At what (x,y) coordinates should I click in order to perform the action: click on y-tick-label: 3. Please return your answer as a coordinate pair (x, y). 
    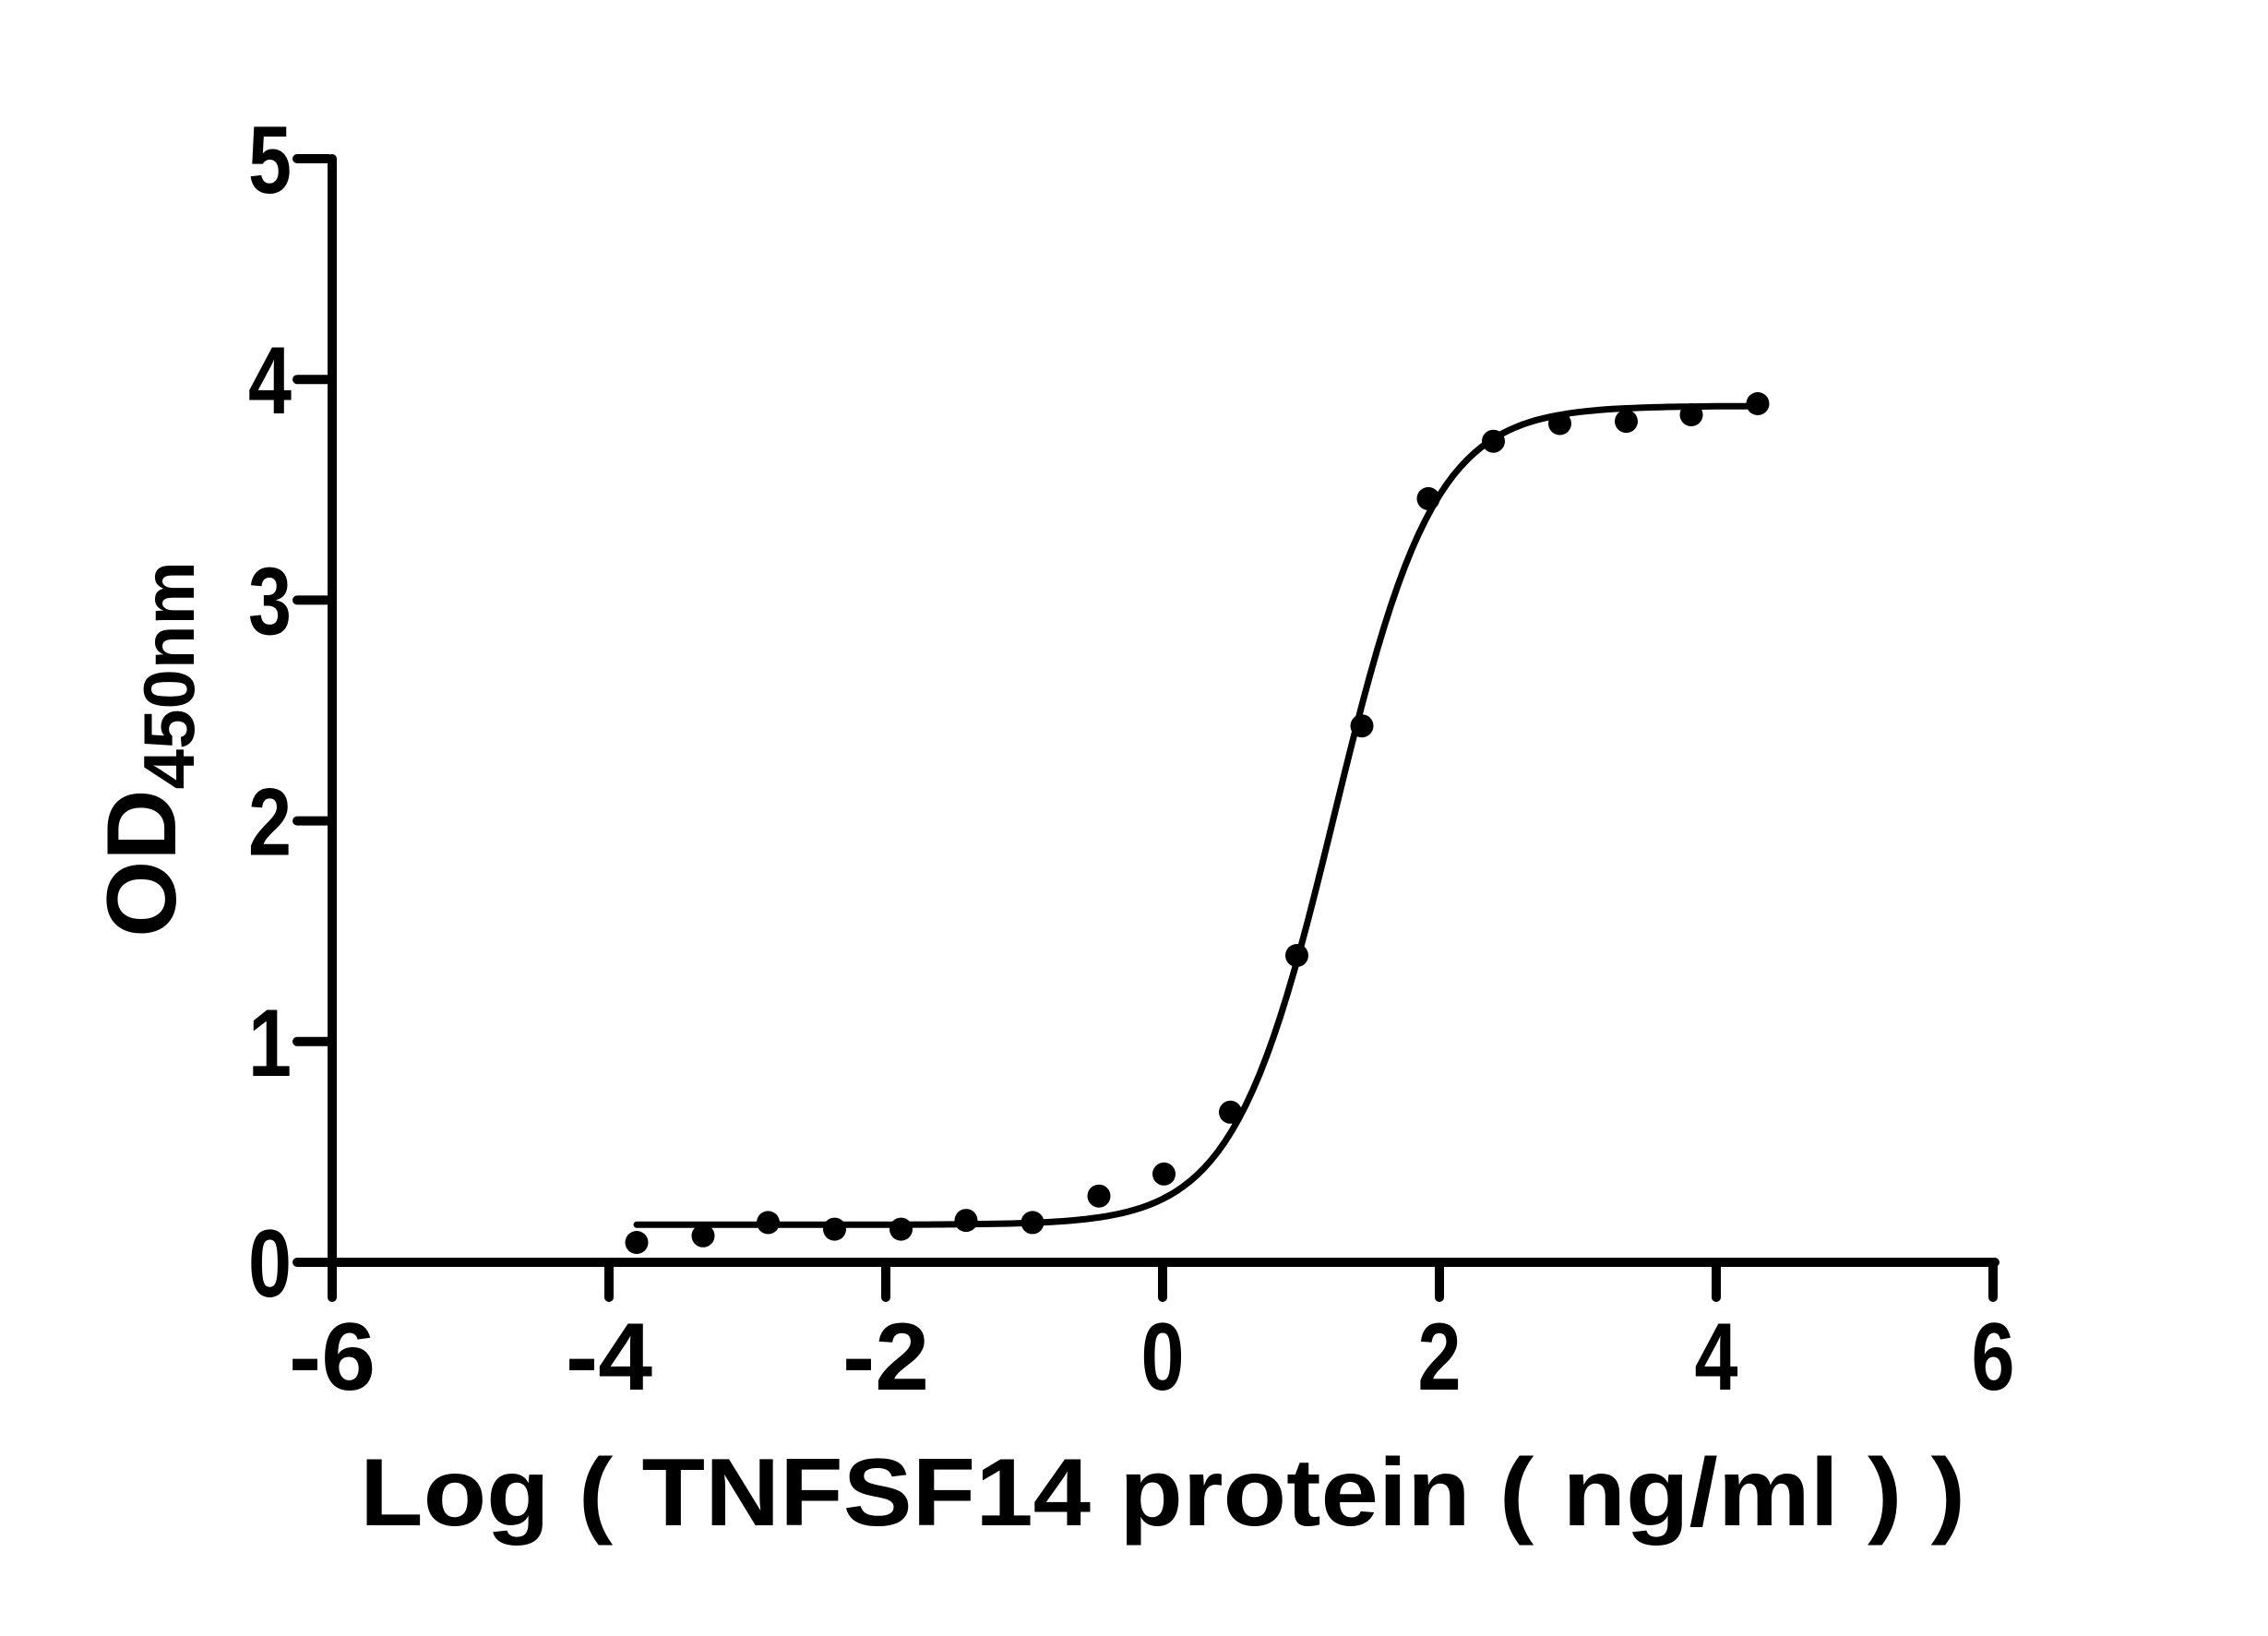
    Looking at the image, I should click on (270, 601).